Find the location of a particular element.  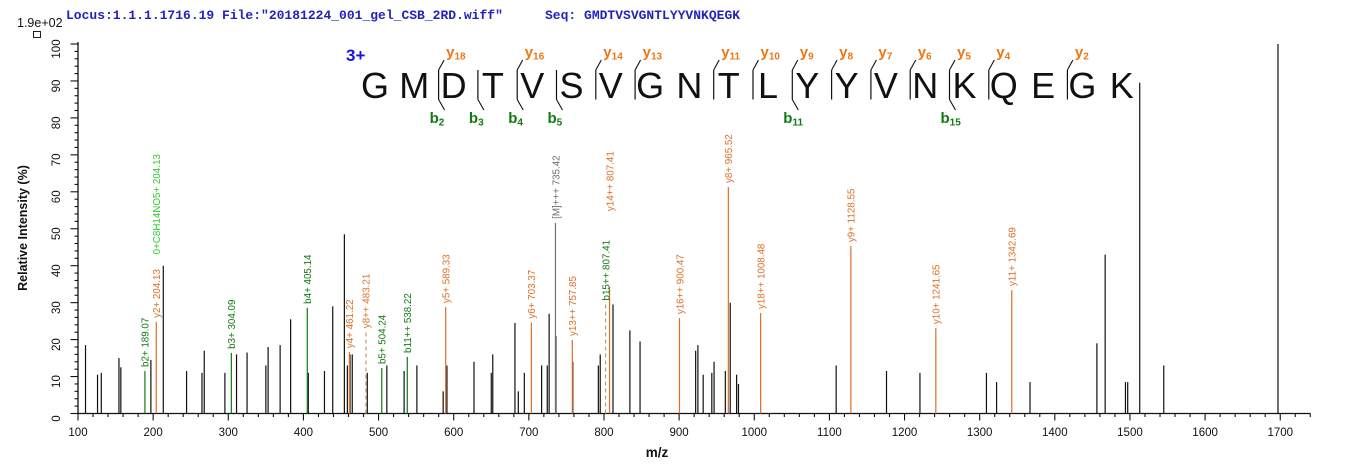

peak-label: b15++ 807.41 is located at coordinates (606, 270).